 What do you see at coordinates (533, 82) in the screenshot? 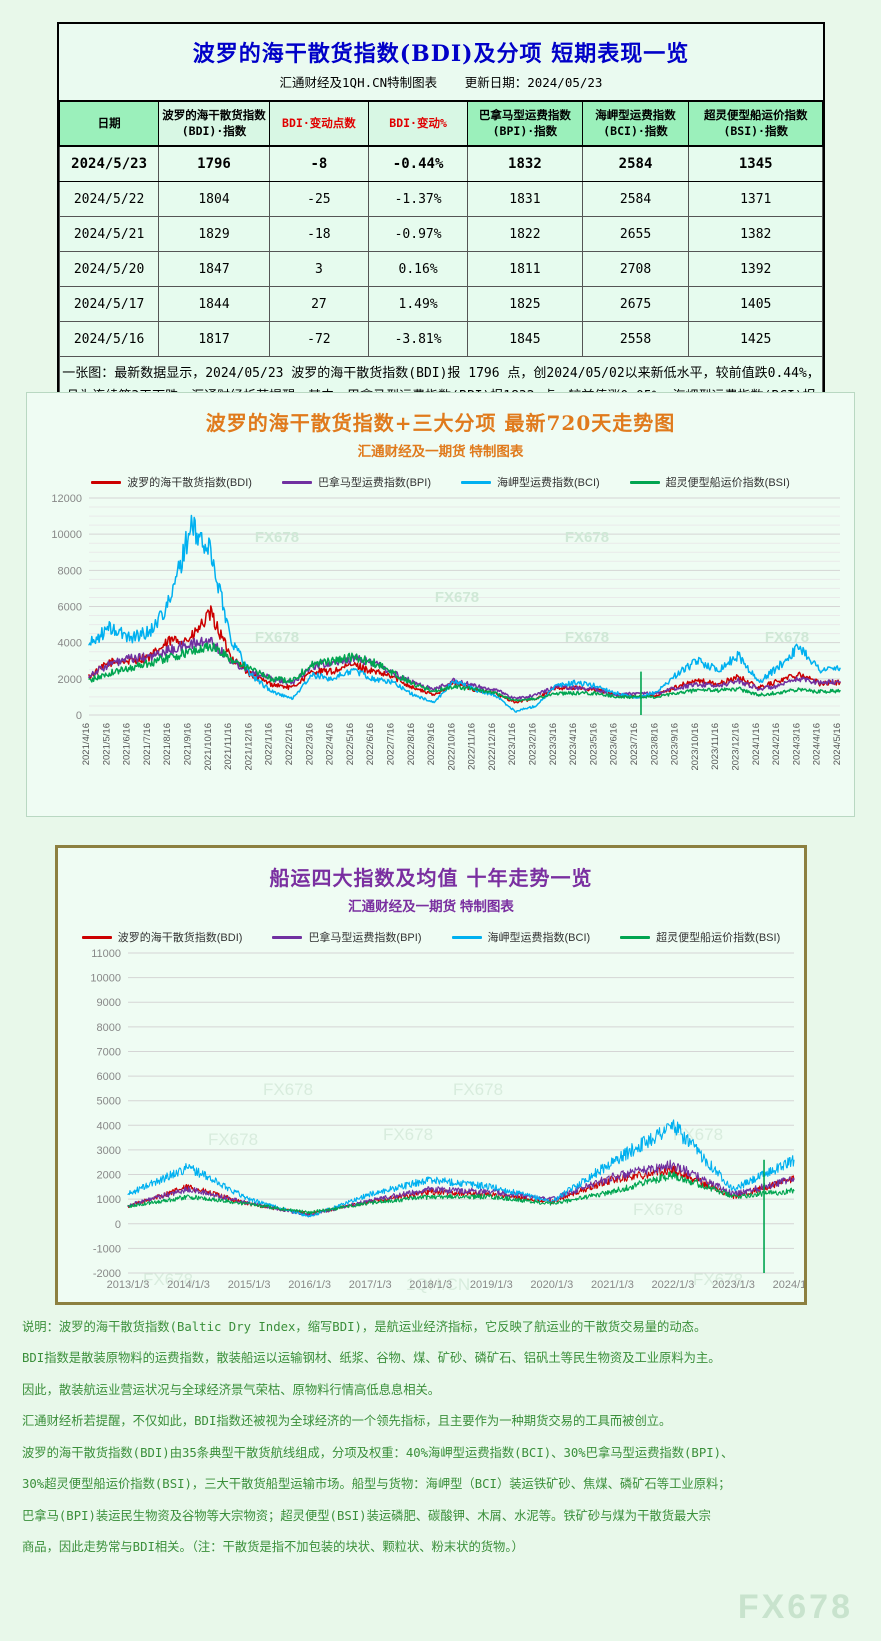
I see `table-update-date: 更新日期：2024/05/23` at bounding box center [533, 82].